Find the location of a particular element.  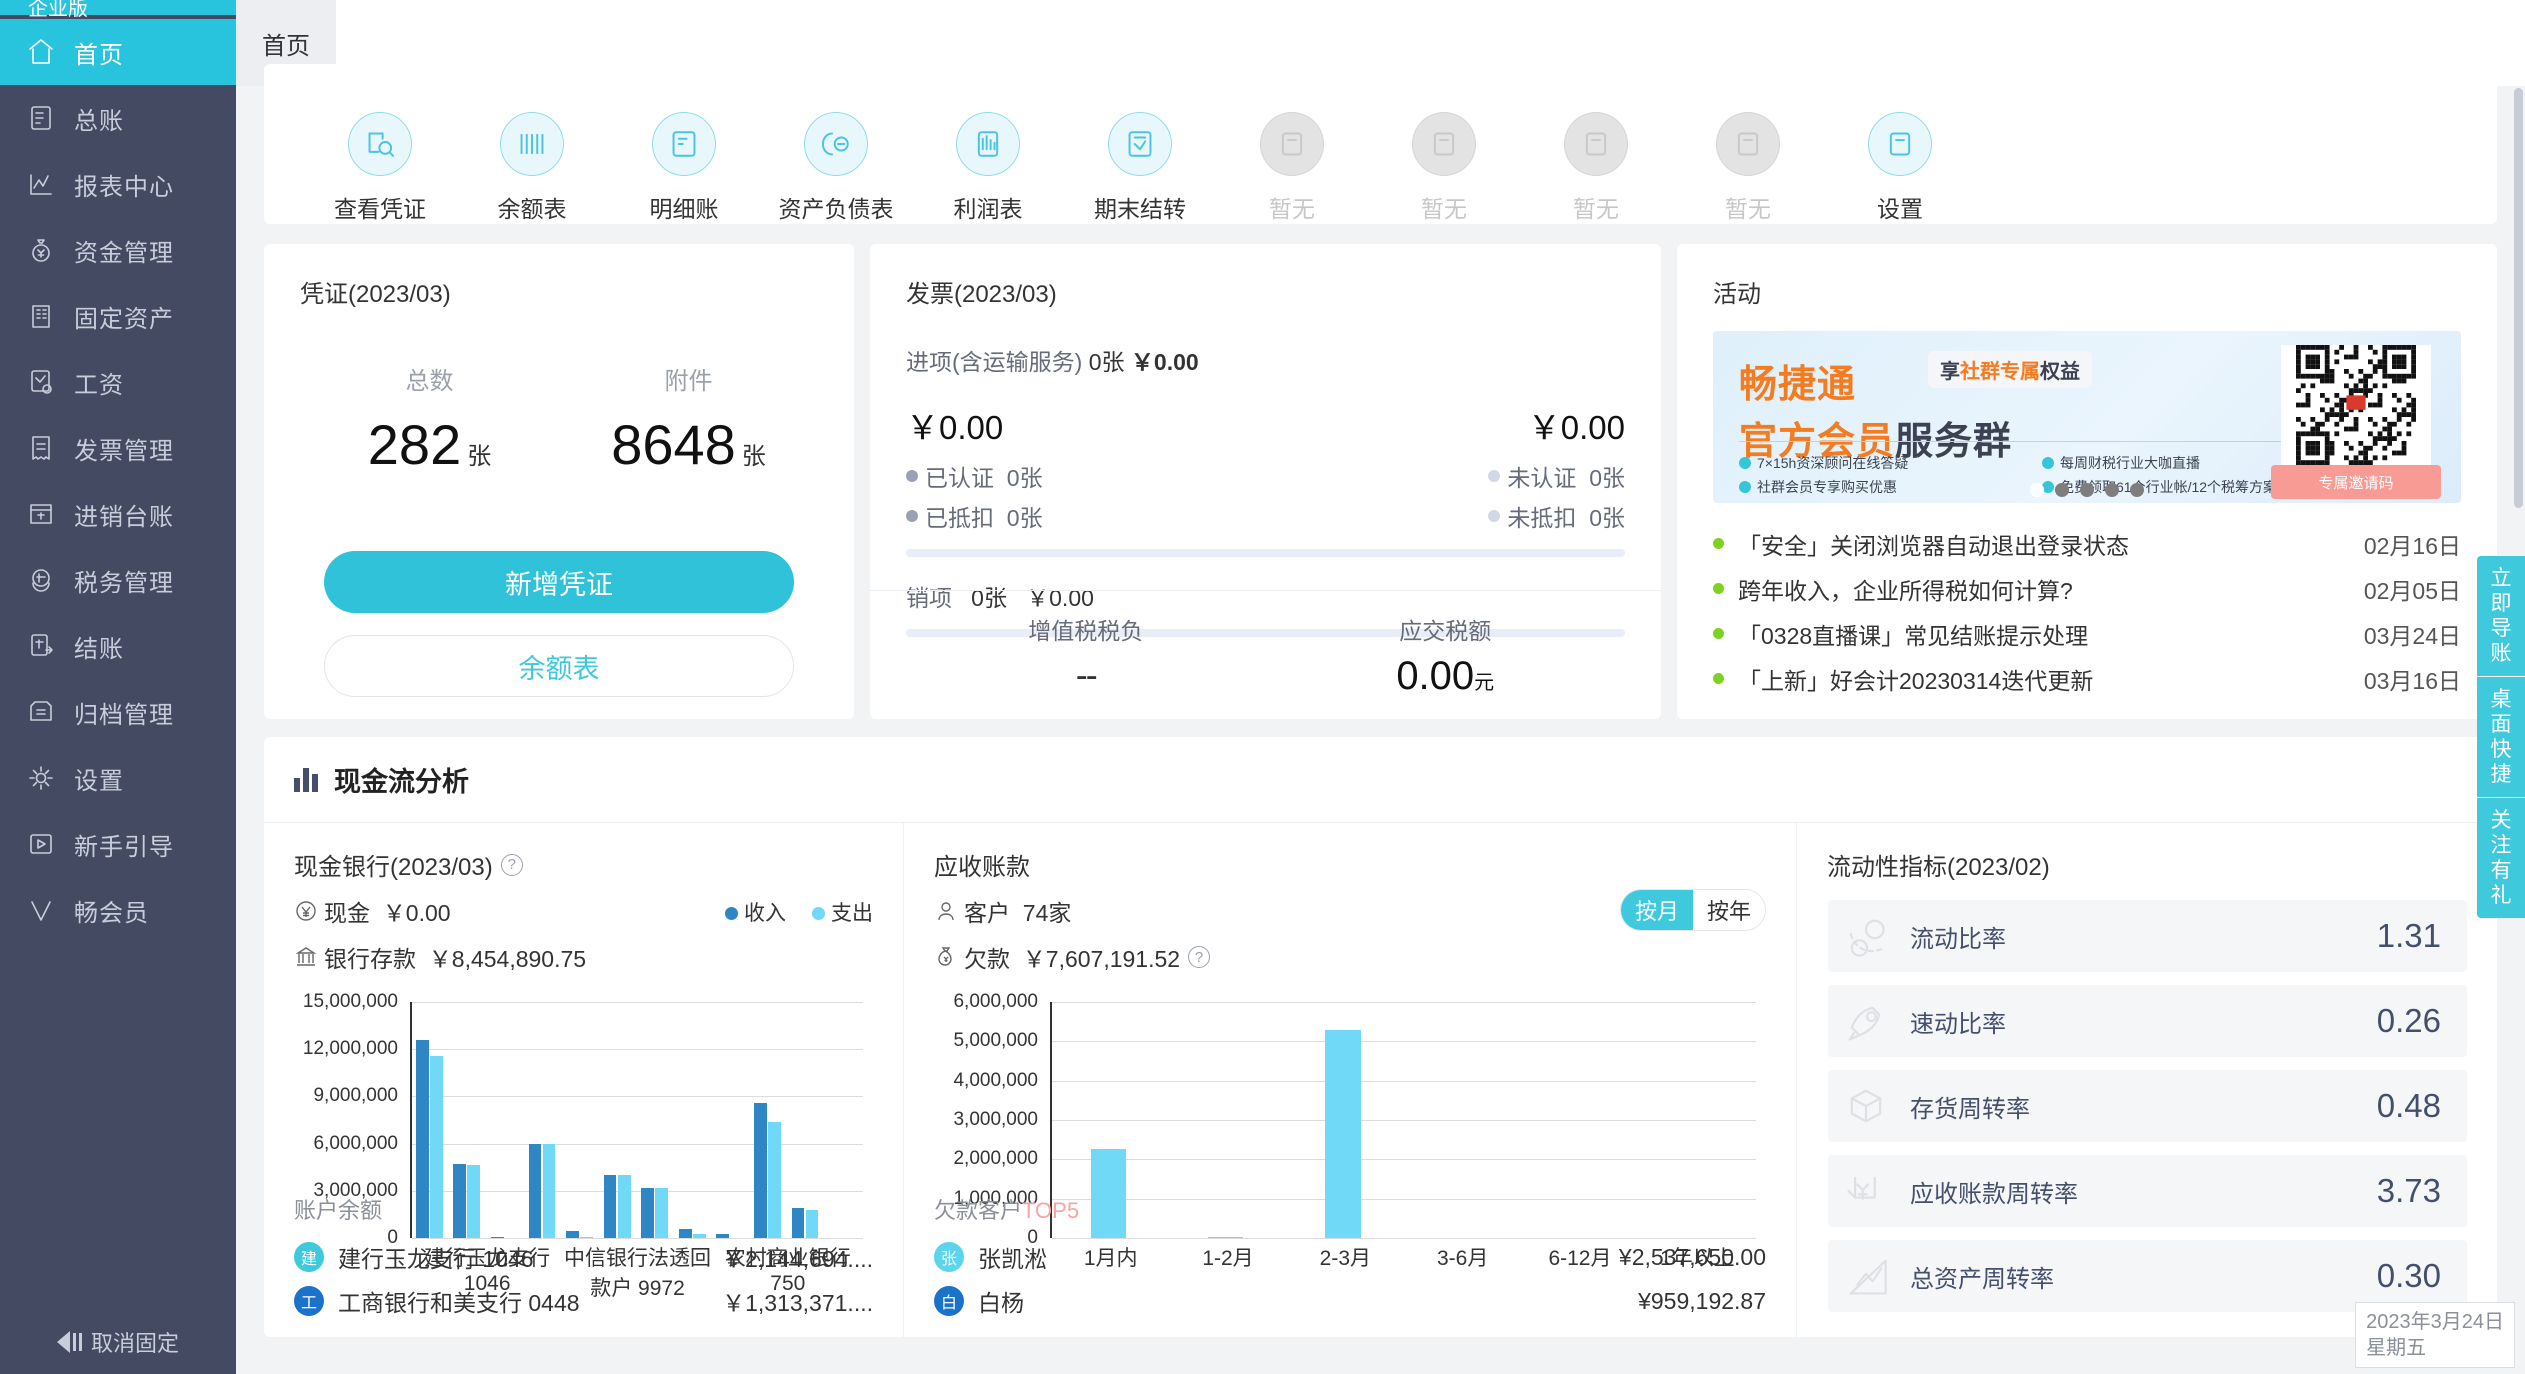

quick-action-0: 查看凭证 is located at coordinates (380, 168).